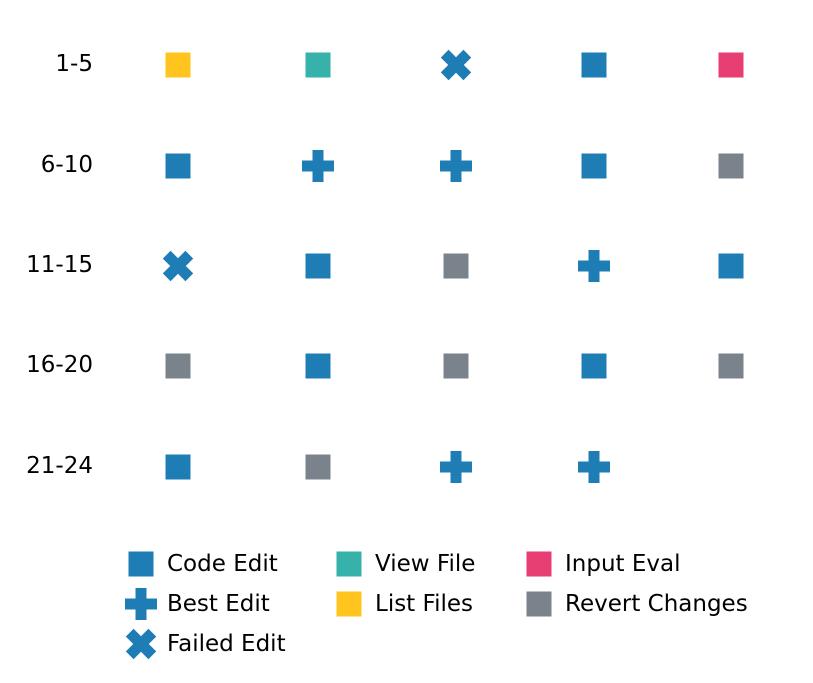 This screenshot has width=813, height=683. What do you see at coordinates (349, 564) in the screenshot?
I see `legend-marker-view-file-icon` at bounding box center [349, 564].